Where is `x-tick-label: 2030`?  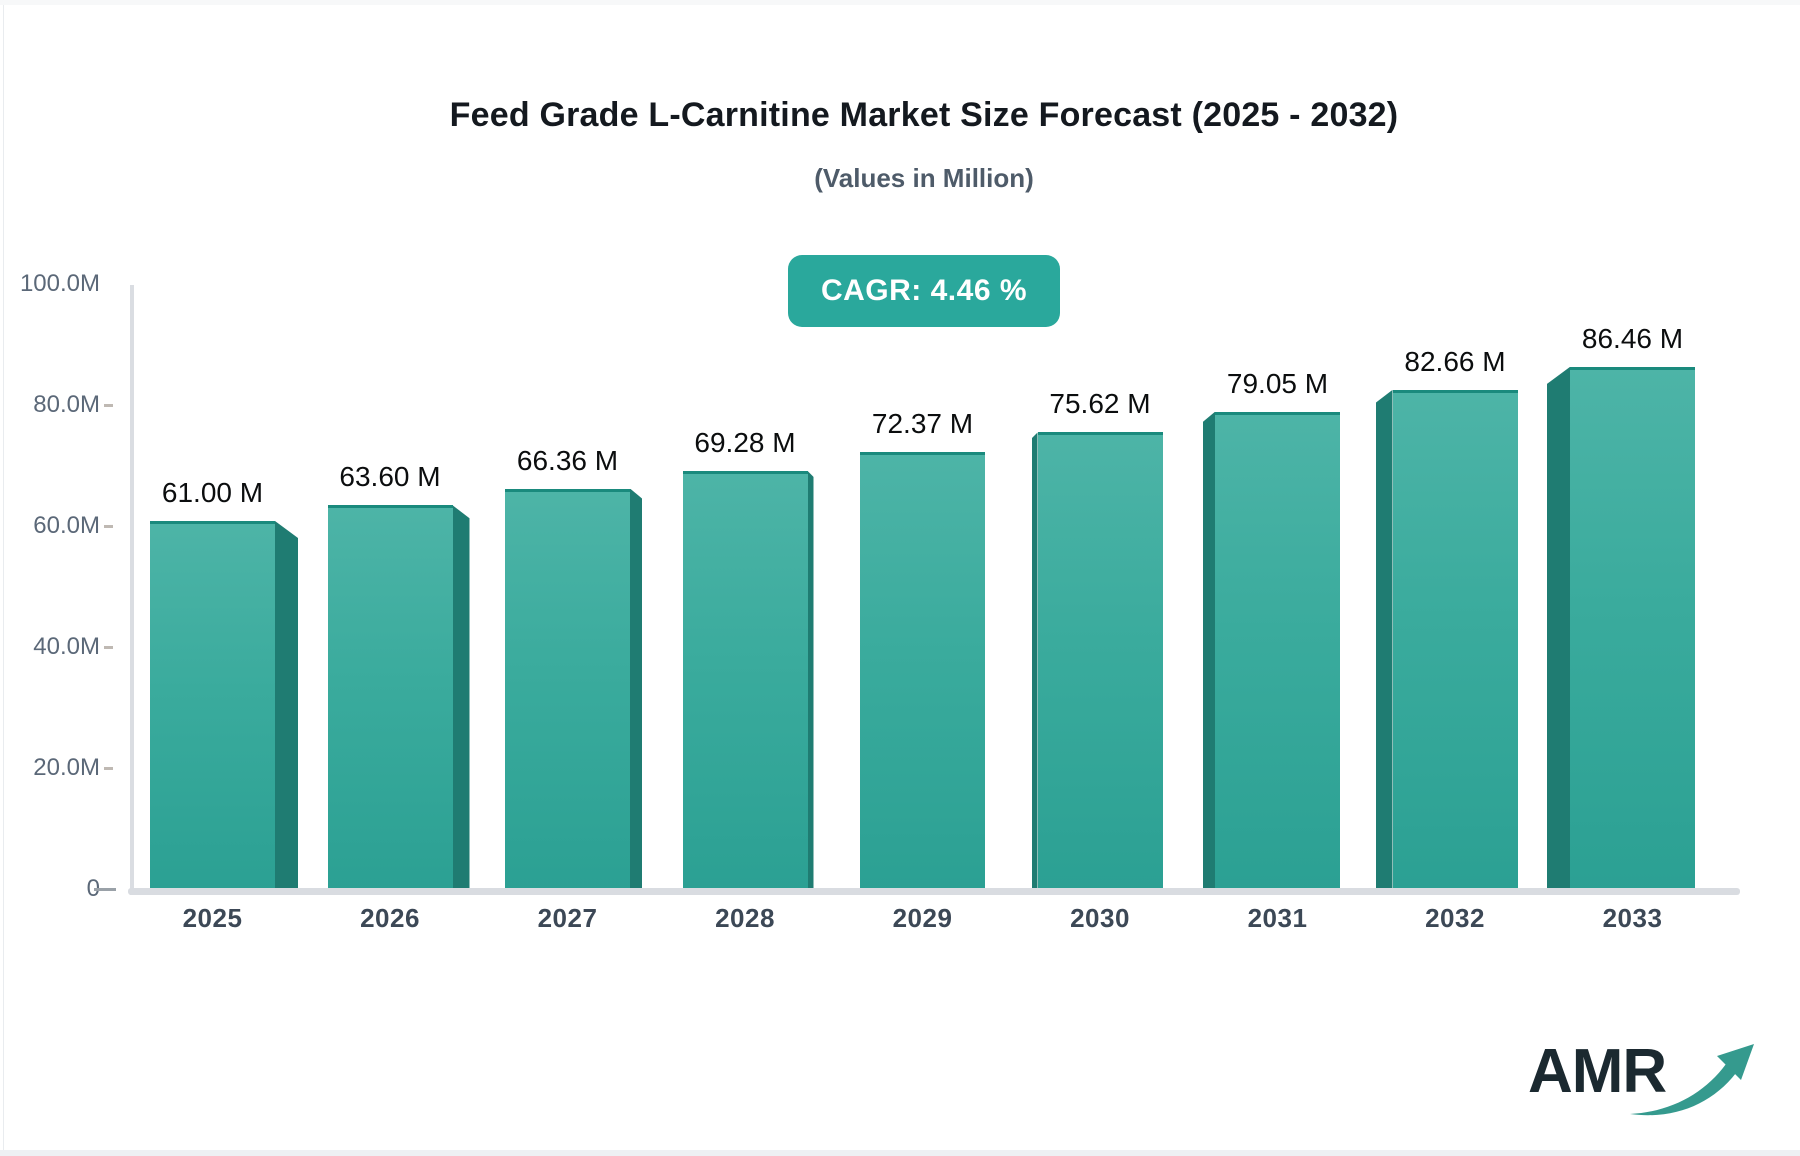 x-tick-label: 2030 is located at coordinates (1100, 918).